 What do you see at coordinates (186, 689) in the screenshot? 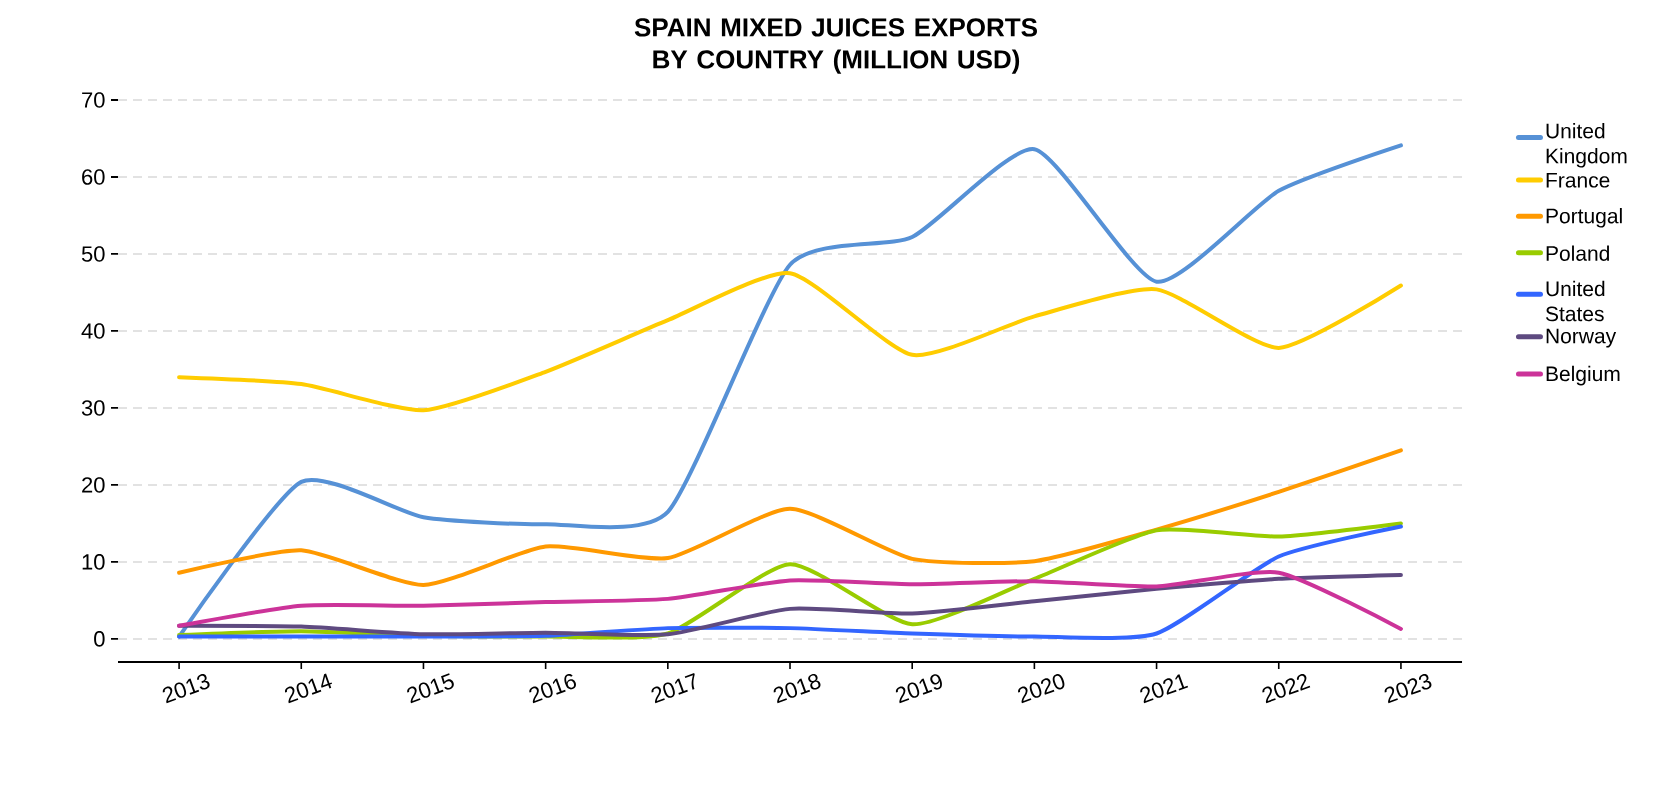
I see `x-tick-label: 2013` at bounding box center [186, 689].